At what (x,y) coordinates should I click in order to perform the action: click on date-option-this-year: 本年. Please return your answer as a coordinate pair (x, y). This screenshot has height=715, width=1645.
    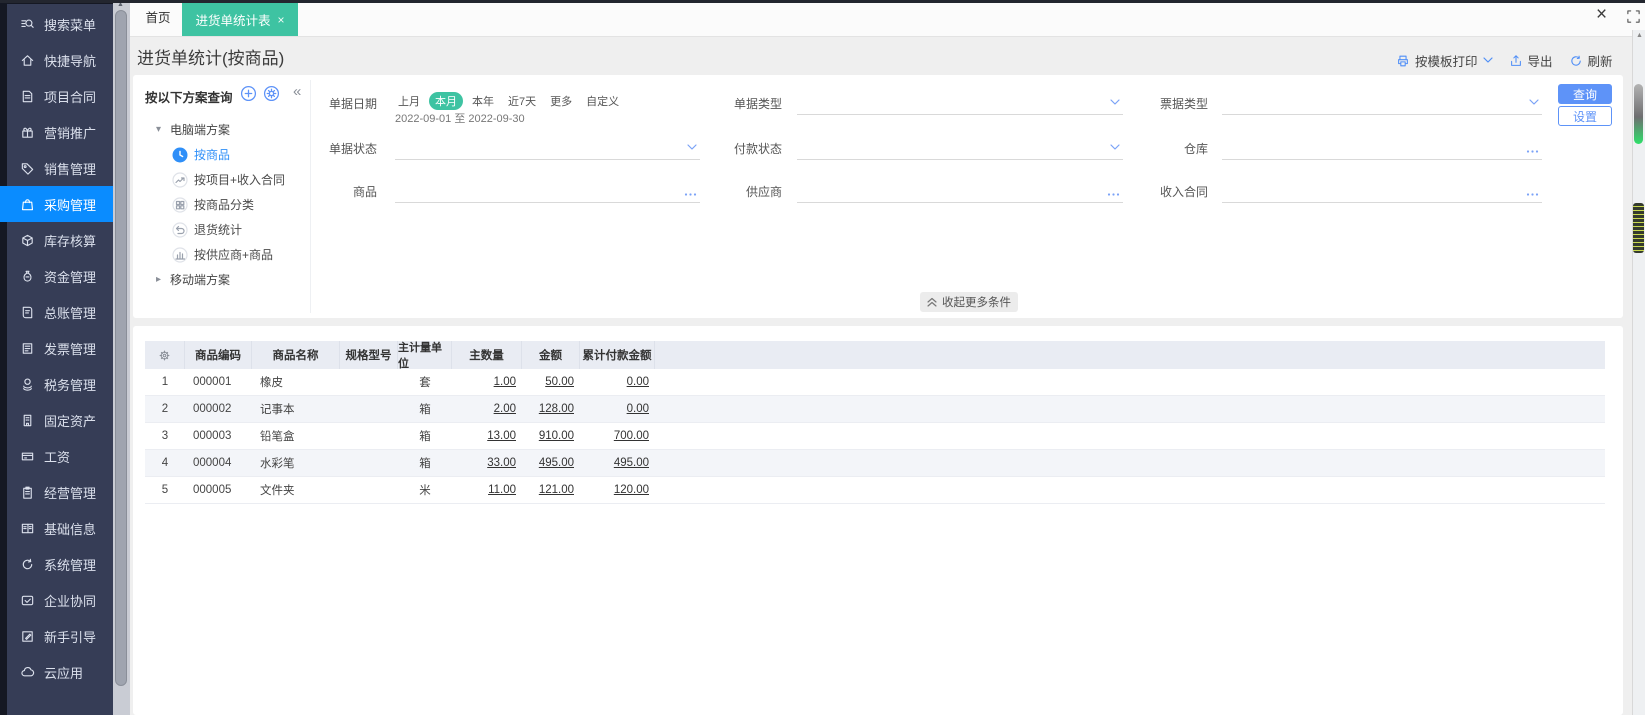
    Looking at the image, I should click on (483, 102).